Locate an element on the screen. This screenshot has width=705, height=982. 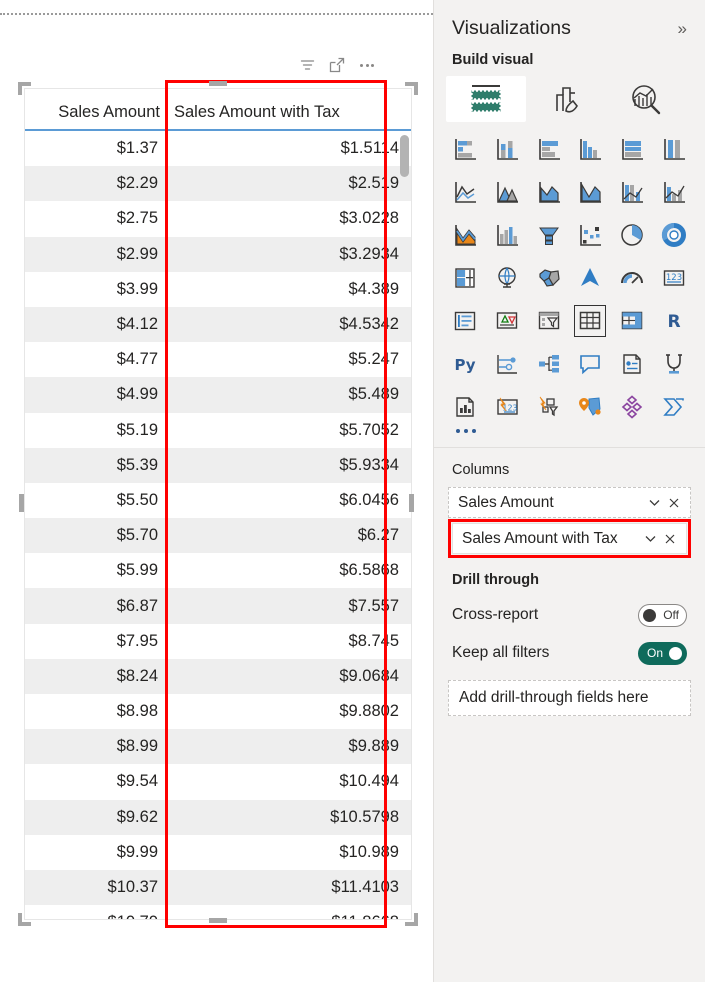
visual-type-donut-chart is located at coordinates (674, 235).